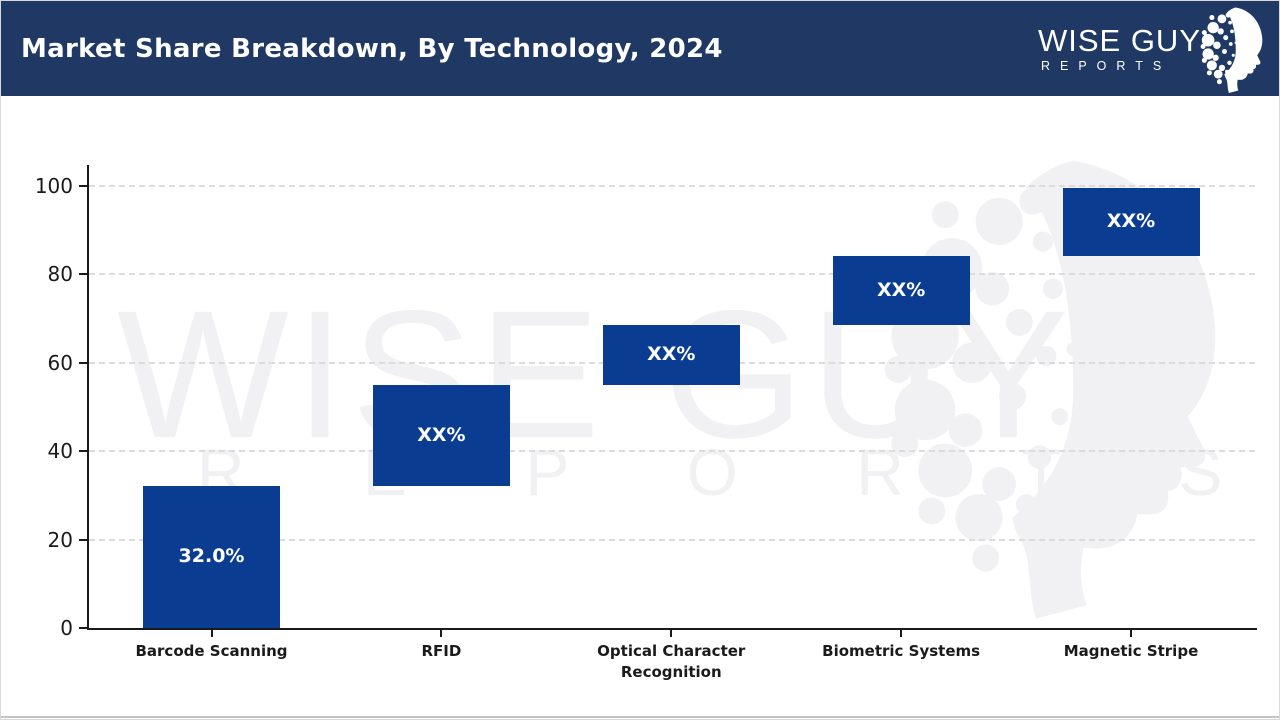  Describe the element at coordinates (1131, 651) in the screenshot. I see `x-category-label: Magnetic Stripe` at that location.